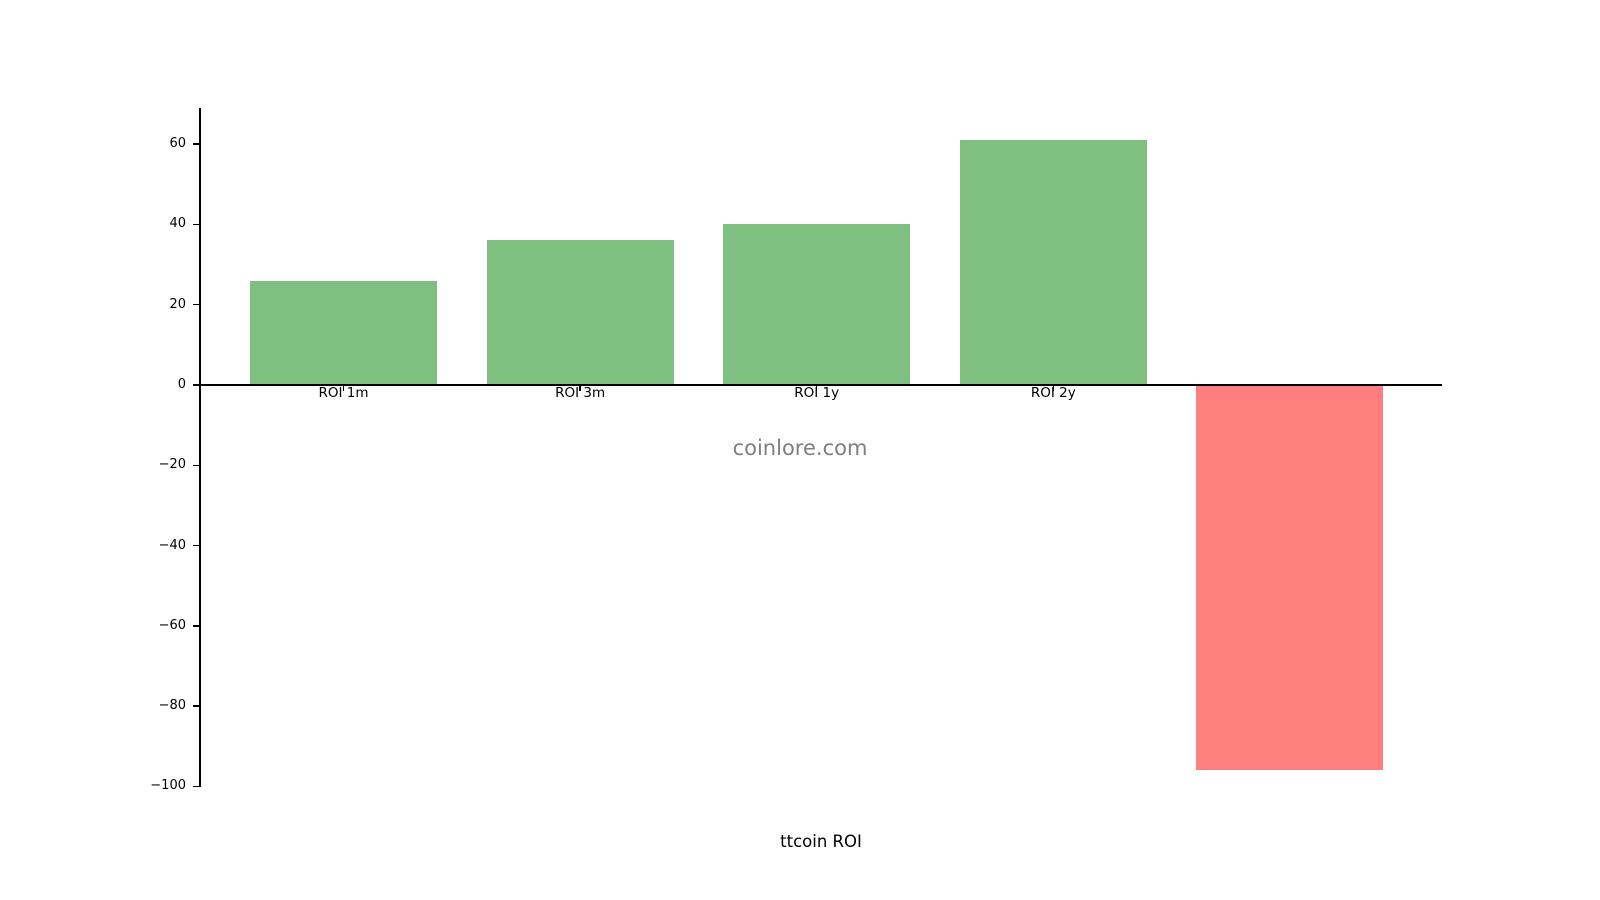 The width and height of the screenshot is (1600, 900). Describe the element at coordinates (817, 304) in the screenshot. I see `bar-roi-1y` at that location.